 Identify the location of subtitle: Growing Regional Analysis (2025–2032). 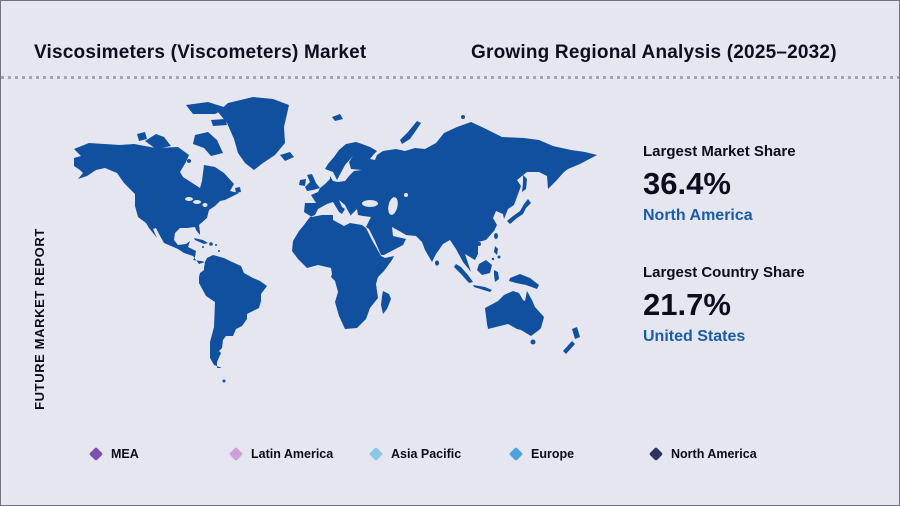
(654, 52).